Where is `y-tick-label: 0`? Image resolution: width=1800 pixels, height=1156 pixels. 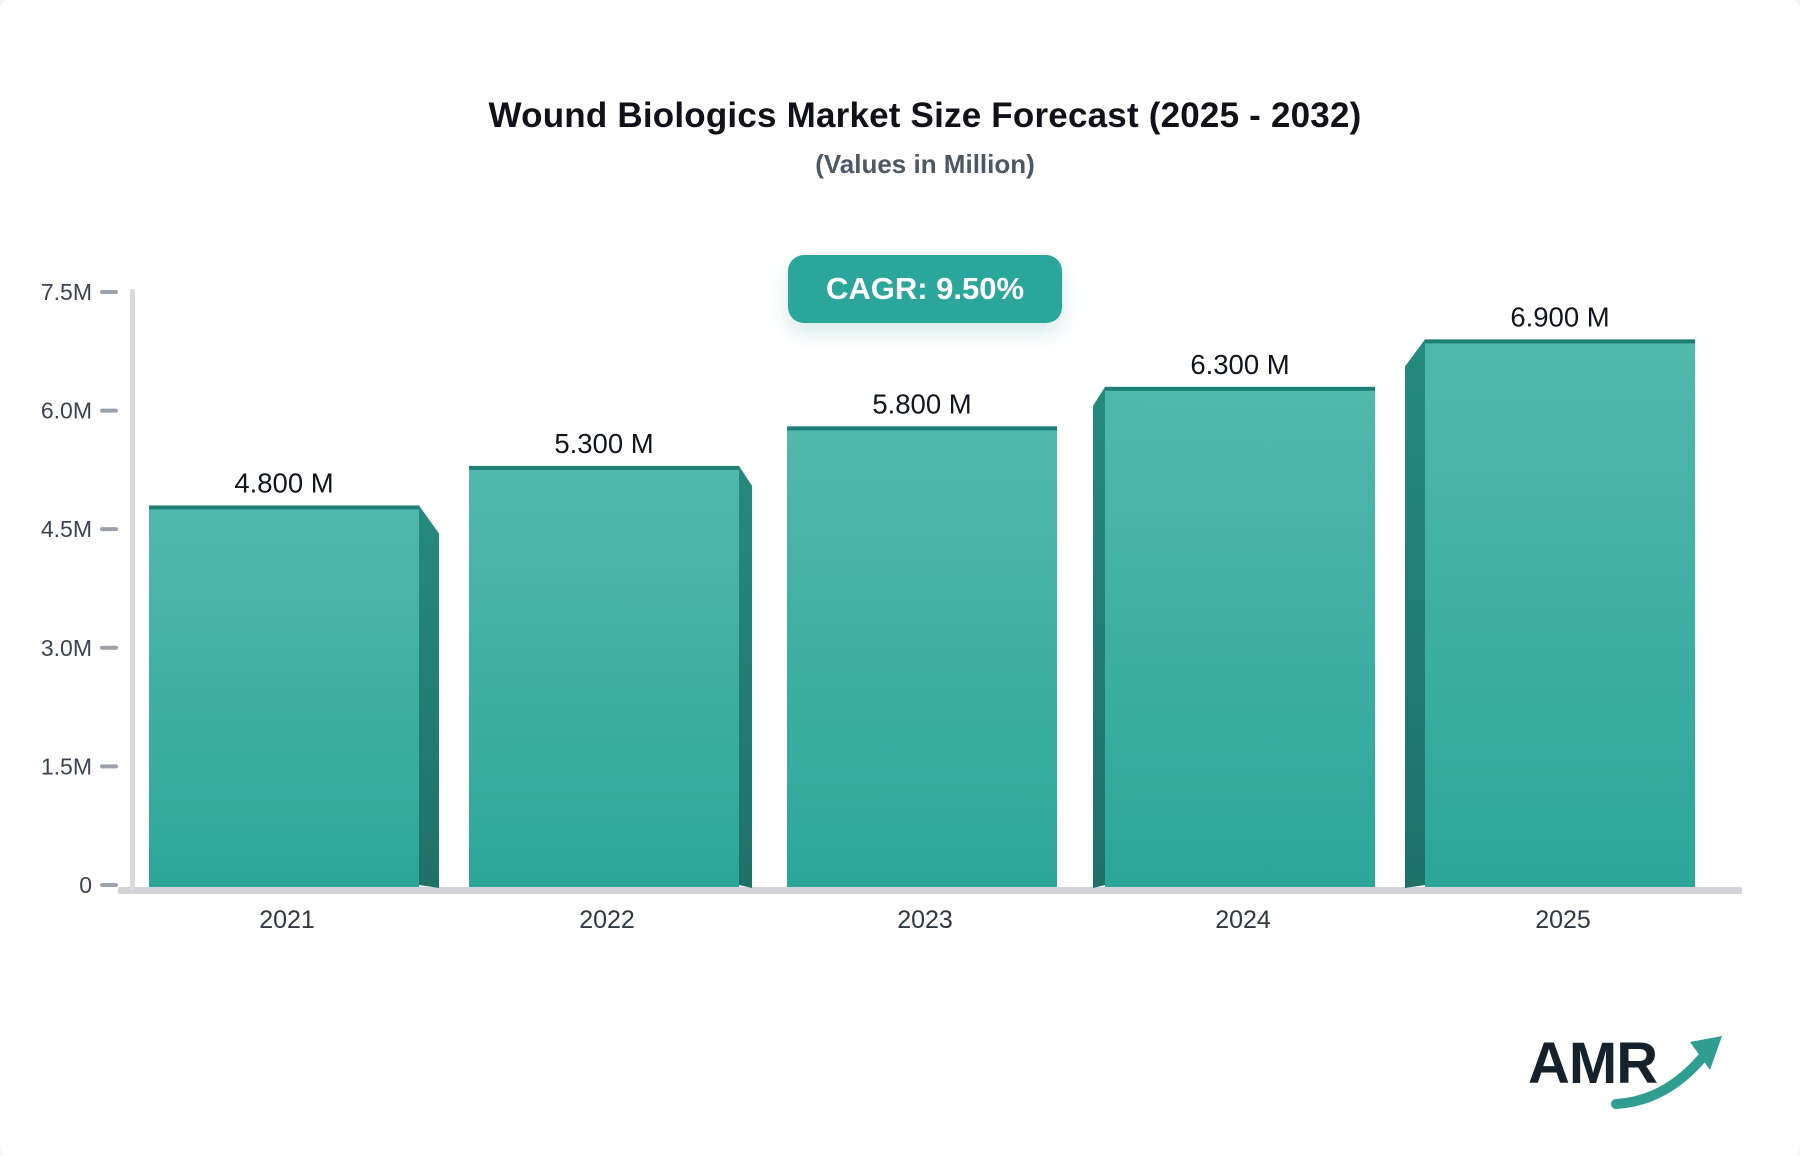 y-tick-label: 0 is located at coordinates (85, 885).